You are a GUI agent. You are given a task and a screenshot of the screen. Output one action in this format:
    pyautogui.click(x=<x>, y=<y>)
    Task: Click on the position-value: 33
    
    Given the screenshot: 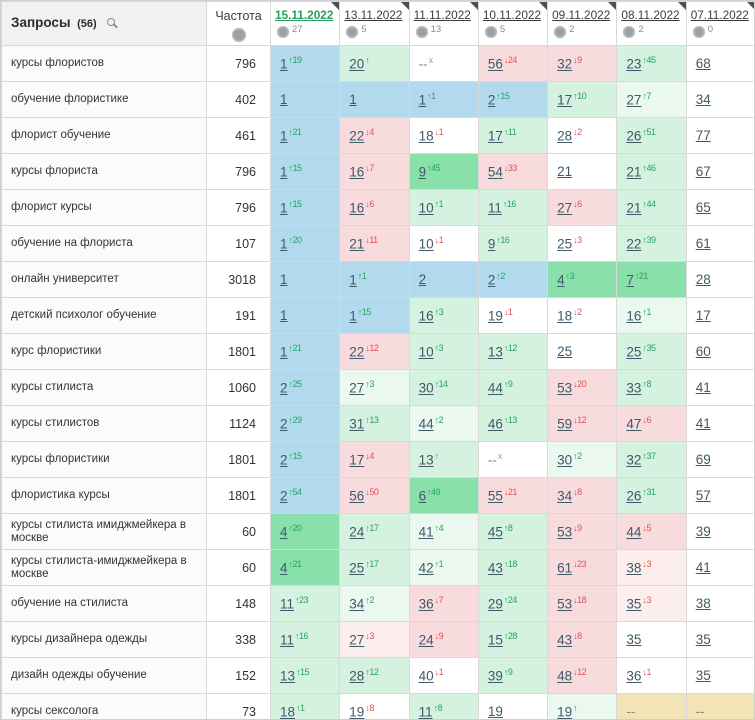 What is the action you would take?
    pyautogui.click(x=634, y=388)
    